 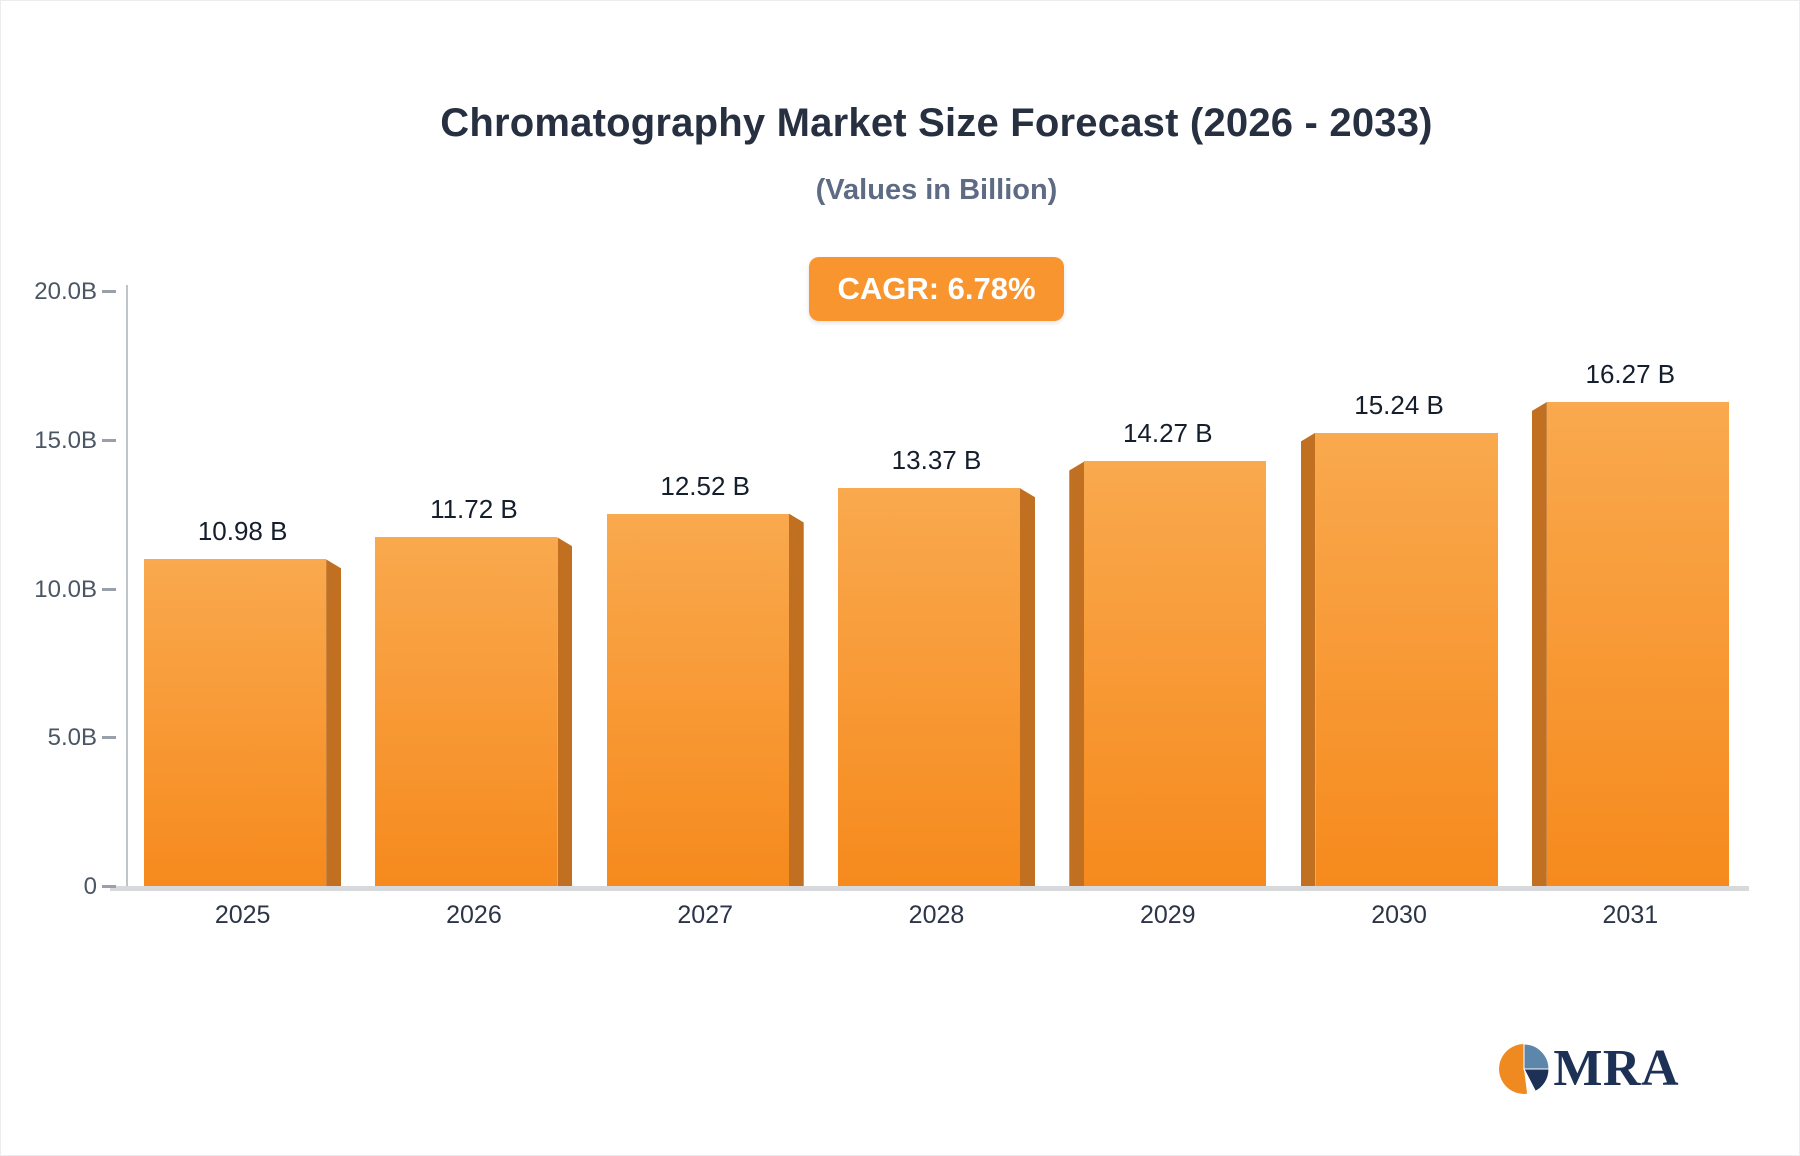 What do you see at coordinates (1399, 404) in the screenshot?
I see `bar-value-label: 15.24 B` at bounding box center [1399, 404].